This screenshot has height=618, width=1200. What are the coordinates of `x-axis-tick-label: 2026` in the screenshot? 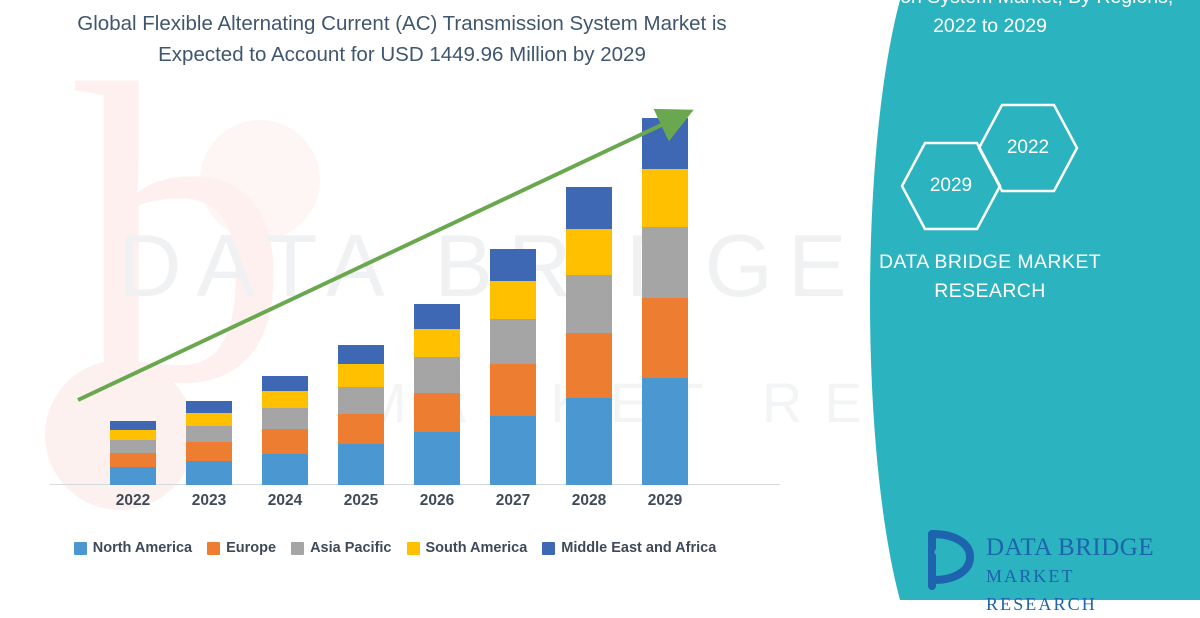 It's located at (437, 500).